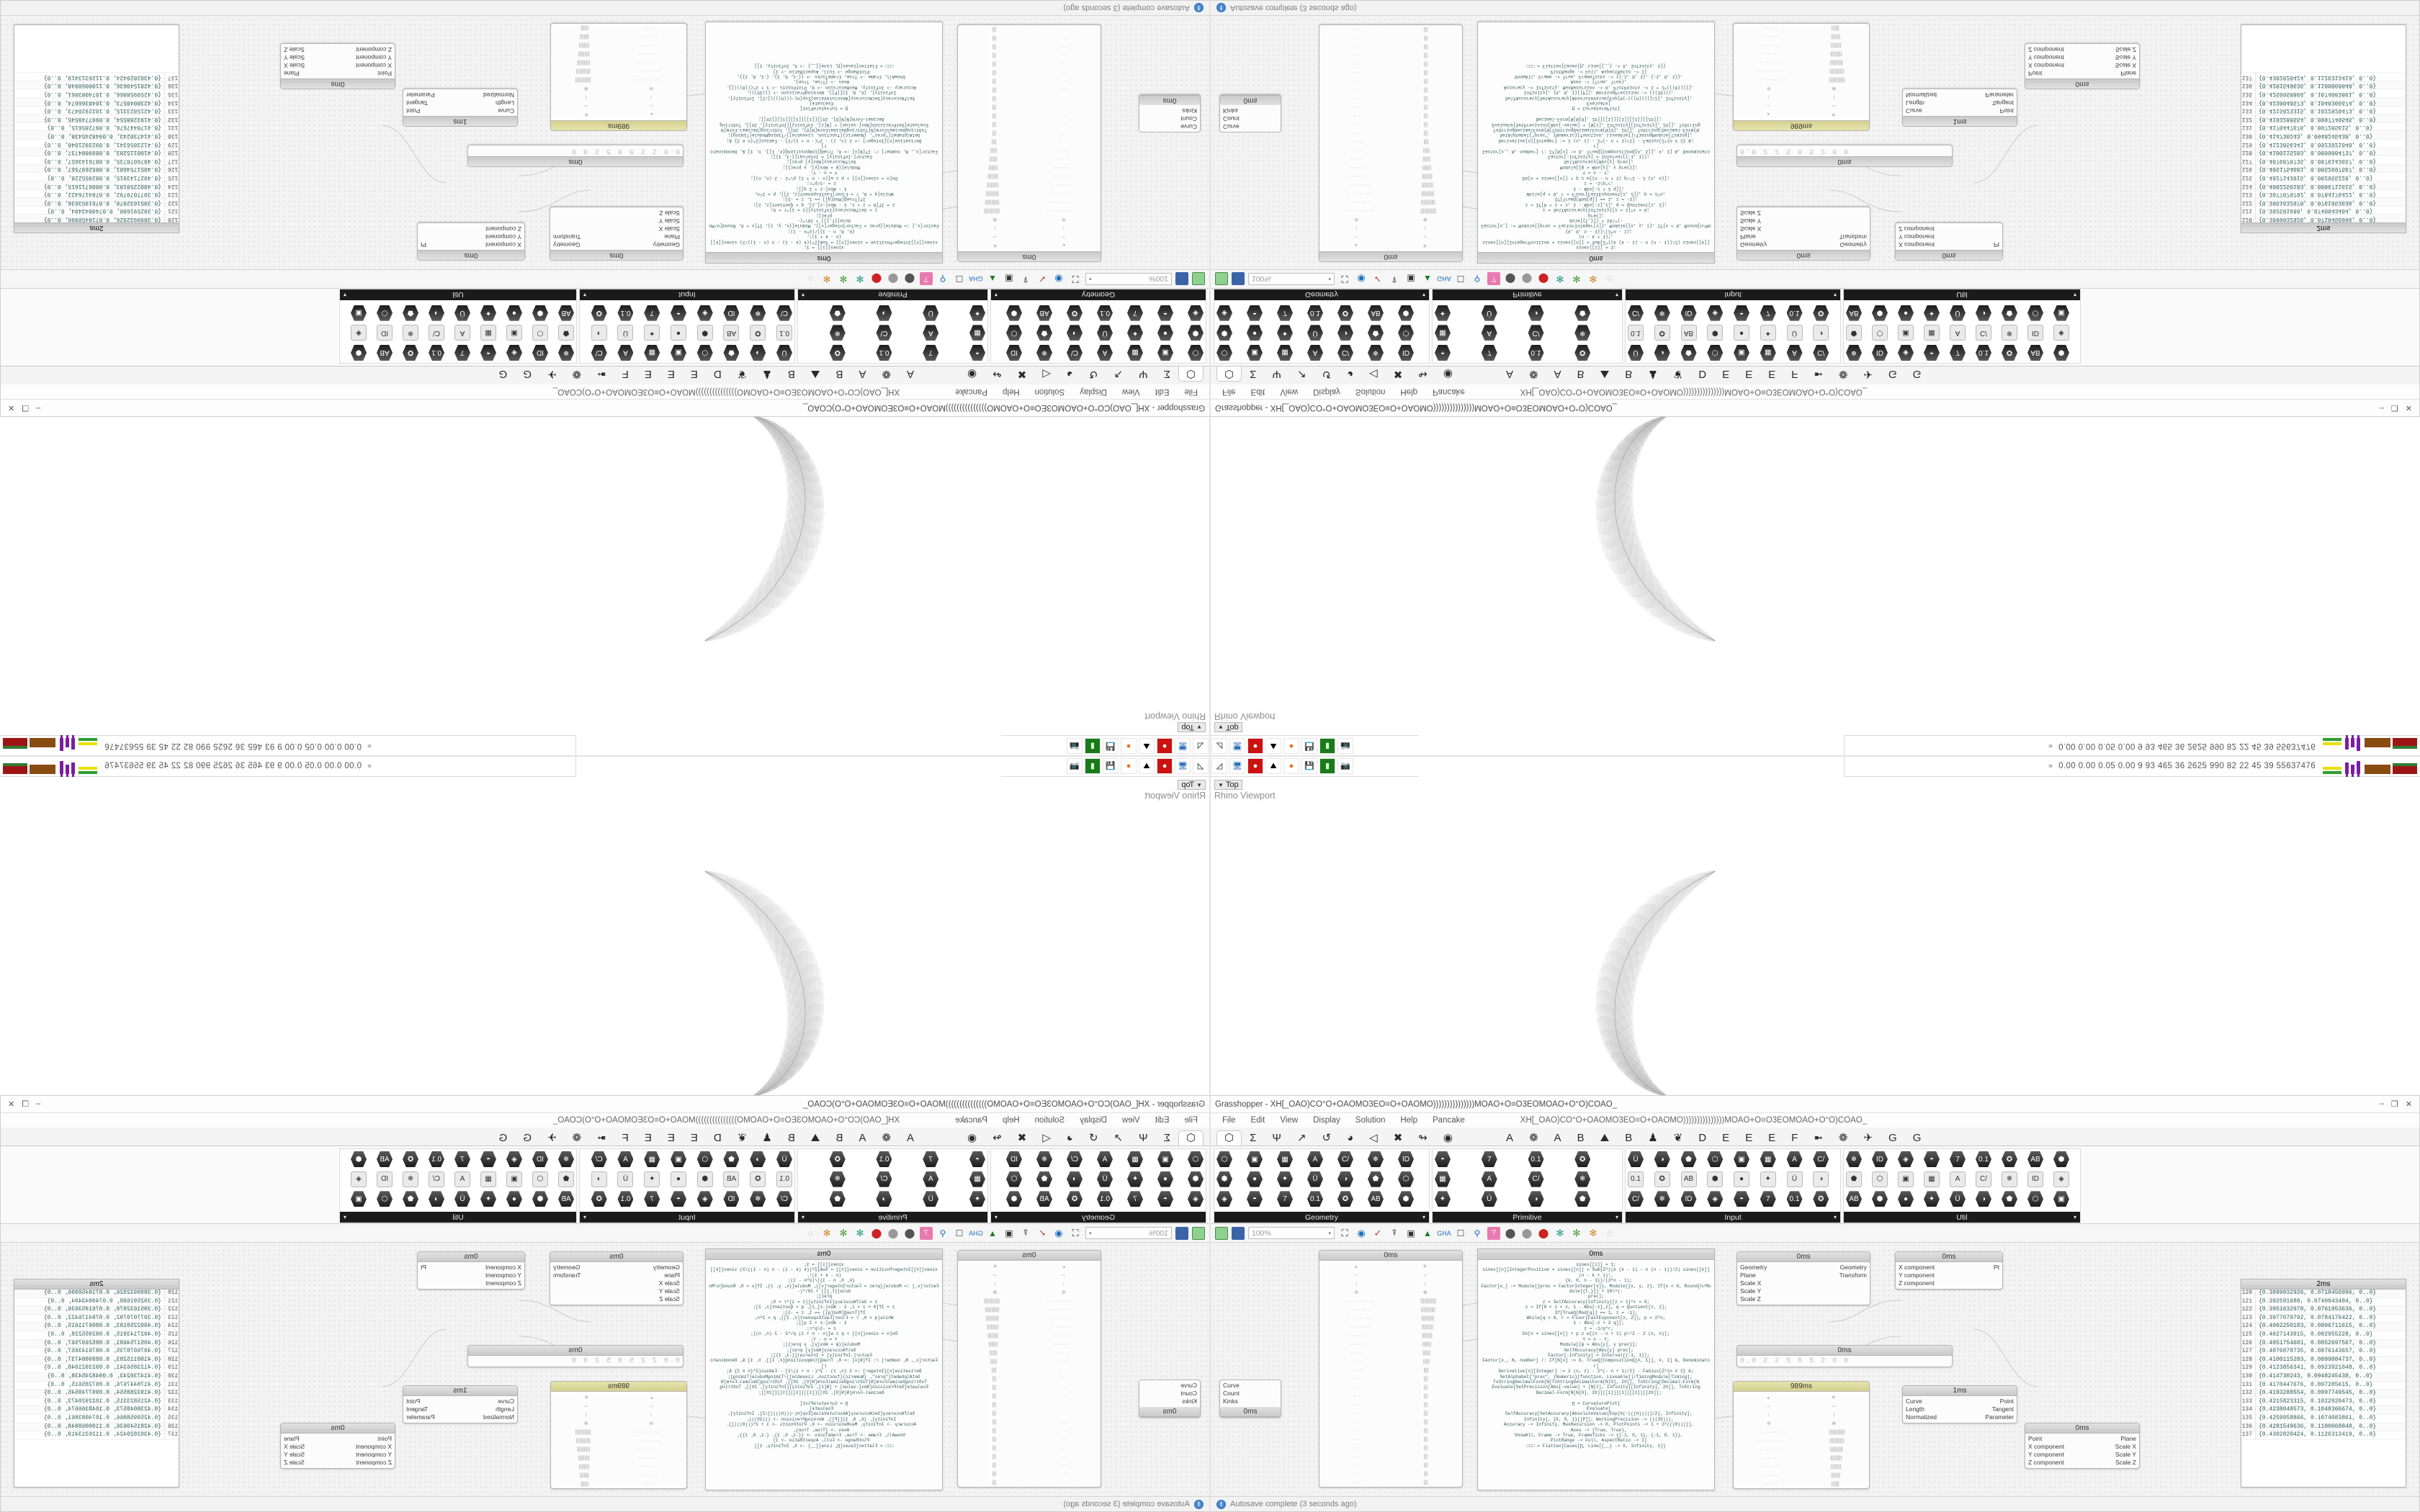  Describe the element at coordinates (971, 391) in the screenshot. I see `menu-pancake: Pancake` at that location.